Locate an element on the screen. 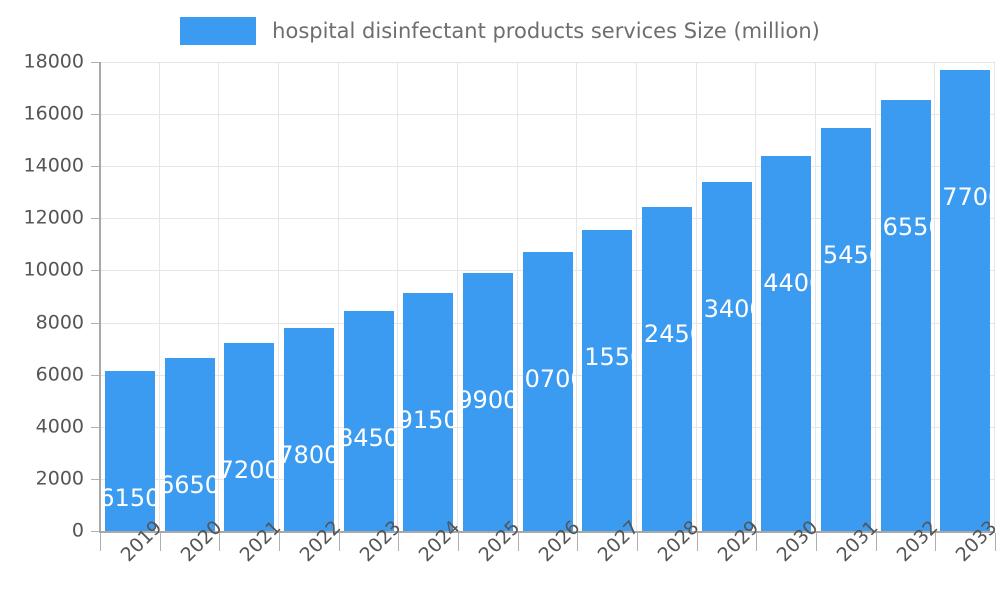 Image resolution: width=1000 pixels, height=600 pixels. x-axis-tick-label: 2022 is located at coordinates (320, 541).